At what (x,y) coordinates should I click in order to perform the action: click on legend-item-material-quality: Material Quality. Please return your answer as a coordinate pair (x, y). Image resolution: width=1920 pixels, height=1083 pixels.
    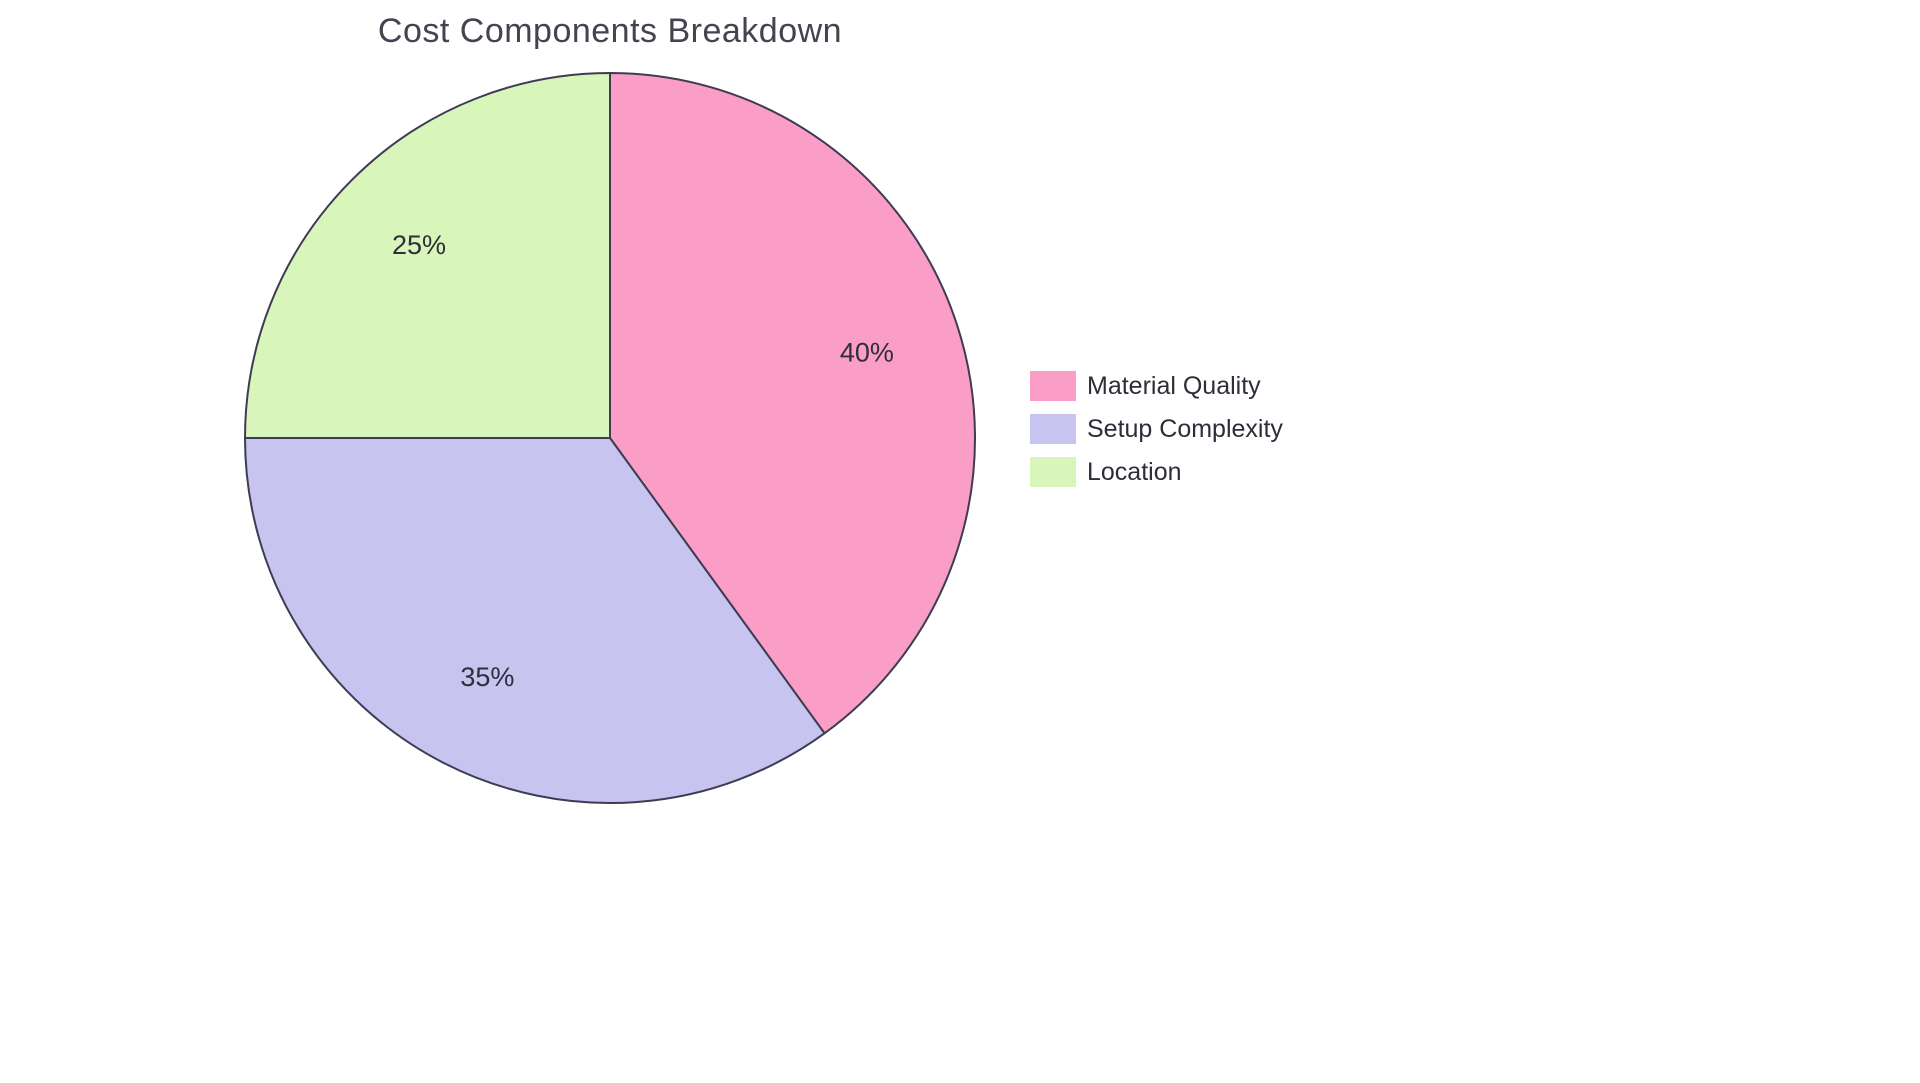
    Looking at the image, I should click on (1156, 386).